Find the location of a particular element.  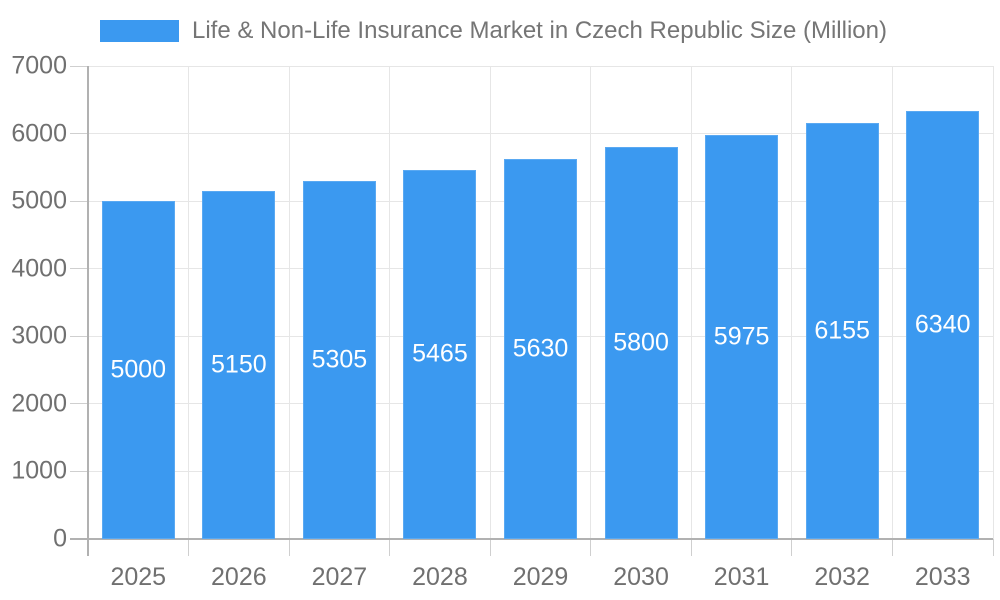

bar-value-label: 5000 is located at coordinates (138, 369).